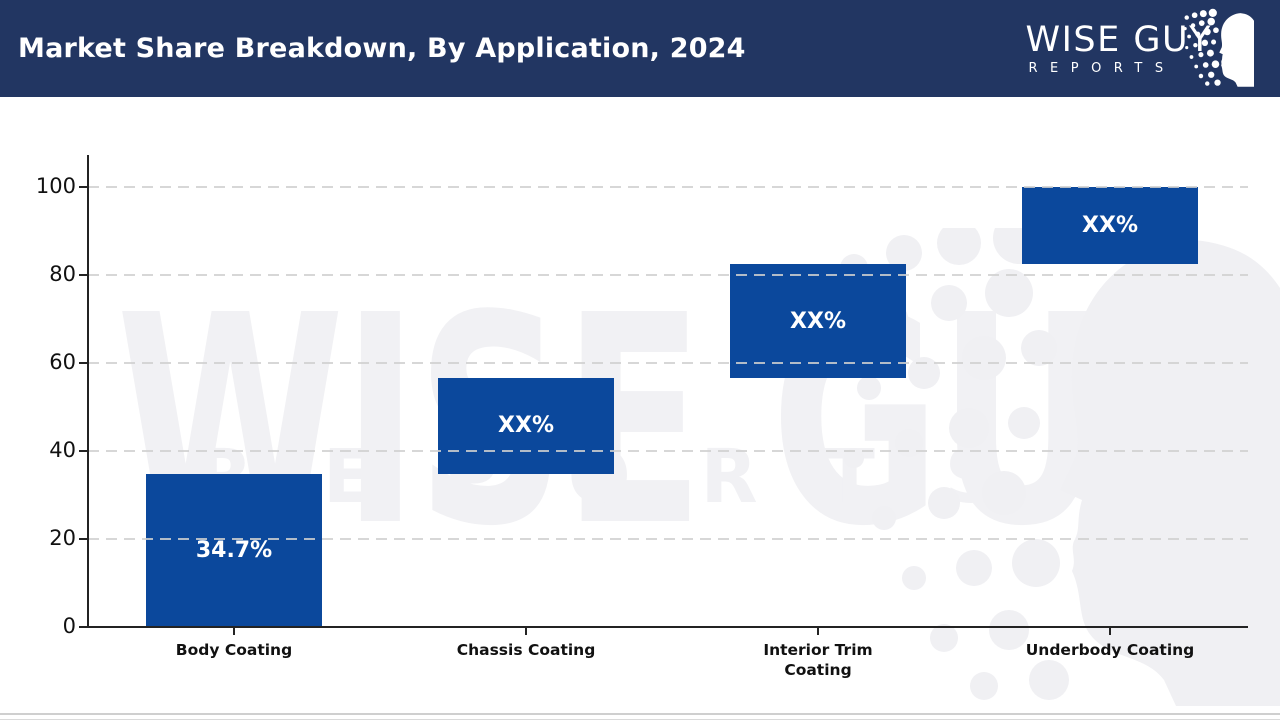 This screenshot has height=720, width=1280. I want to click on bar-body-coating: 34.7%, so click(234, 550).